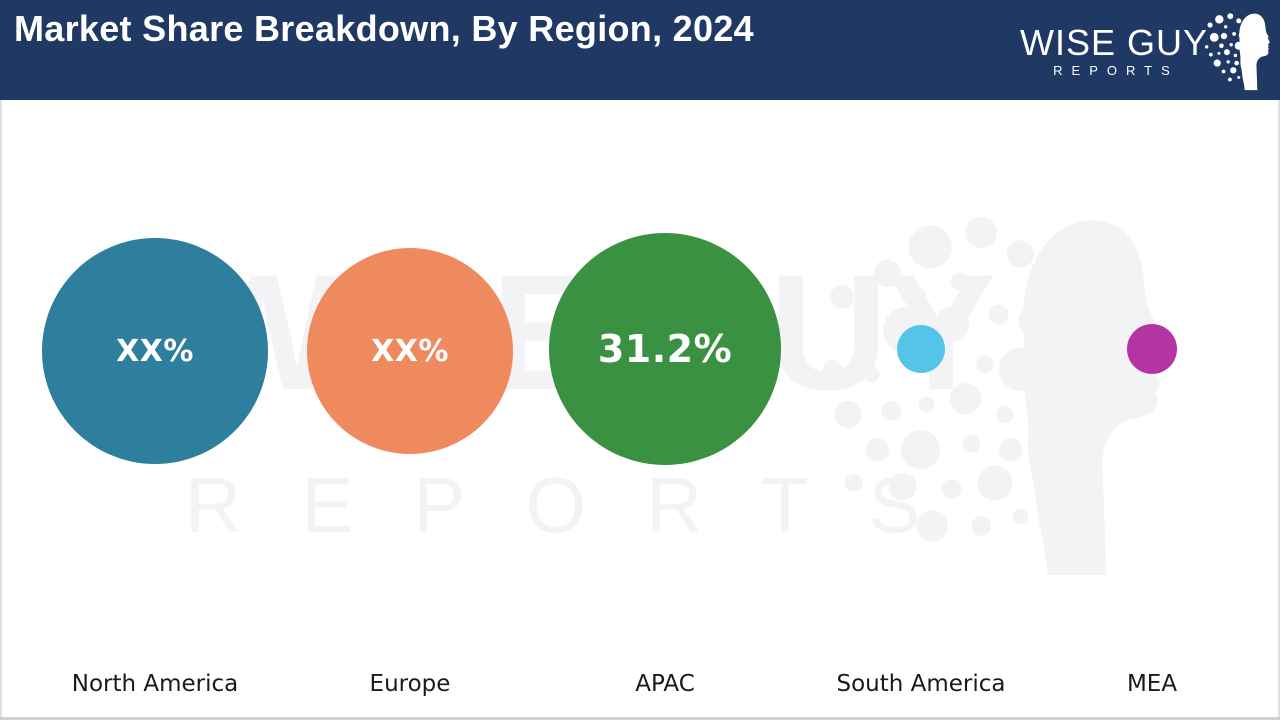 This screenshot has width=1280, height=720. Describe the element at coordinates (1116, 70) in the screenshot. I see `logo-tagline: REPORTS` at that location.